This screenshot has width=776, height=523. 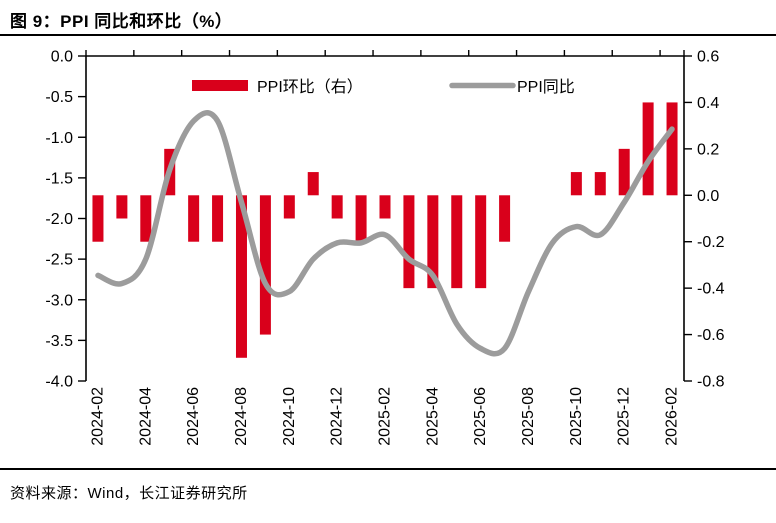 What do you see at coordinates (711, 289) in the screenshot?
I see `right-axis-tick-label: -0.4` at bounding box center [711, 289].